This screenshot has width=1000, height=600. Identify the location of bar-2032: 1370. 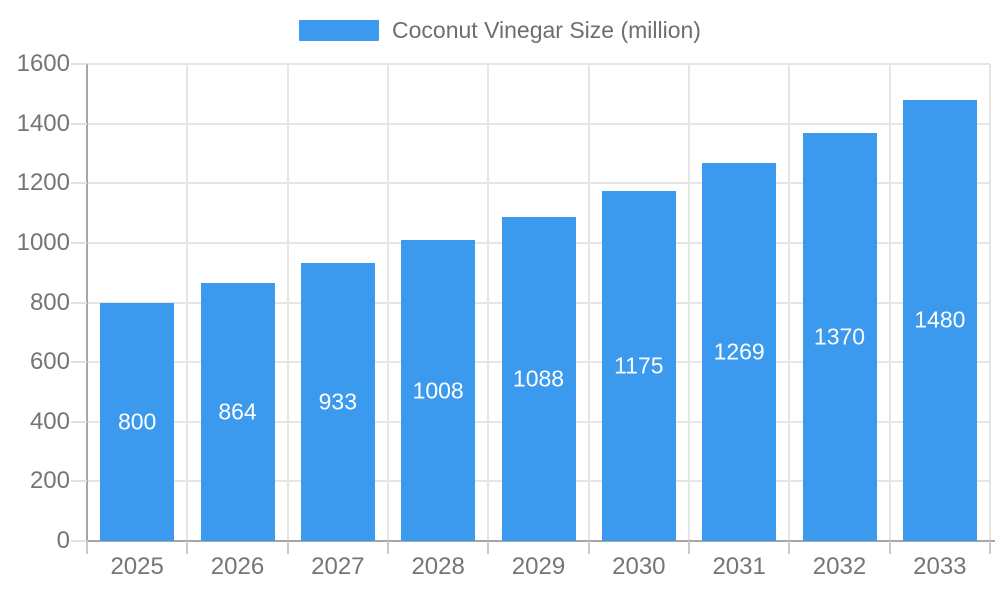
(839, 336).